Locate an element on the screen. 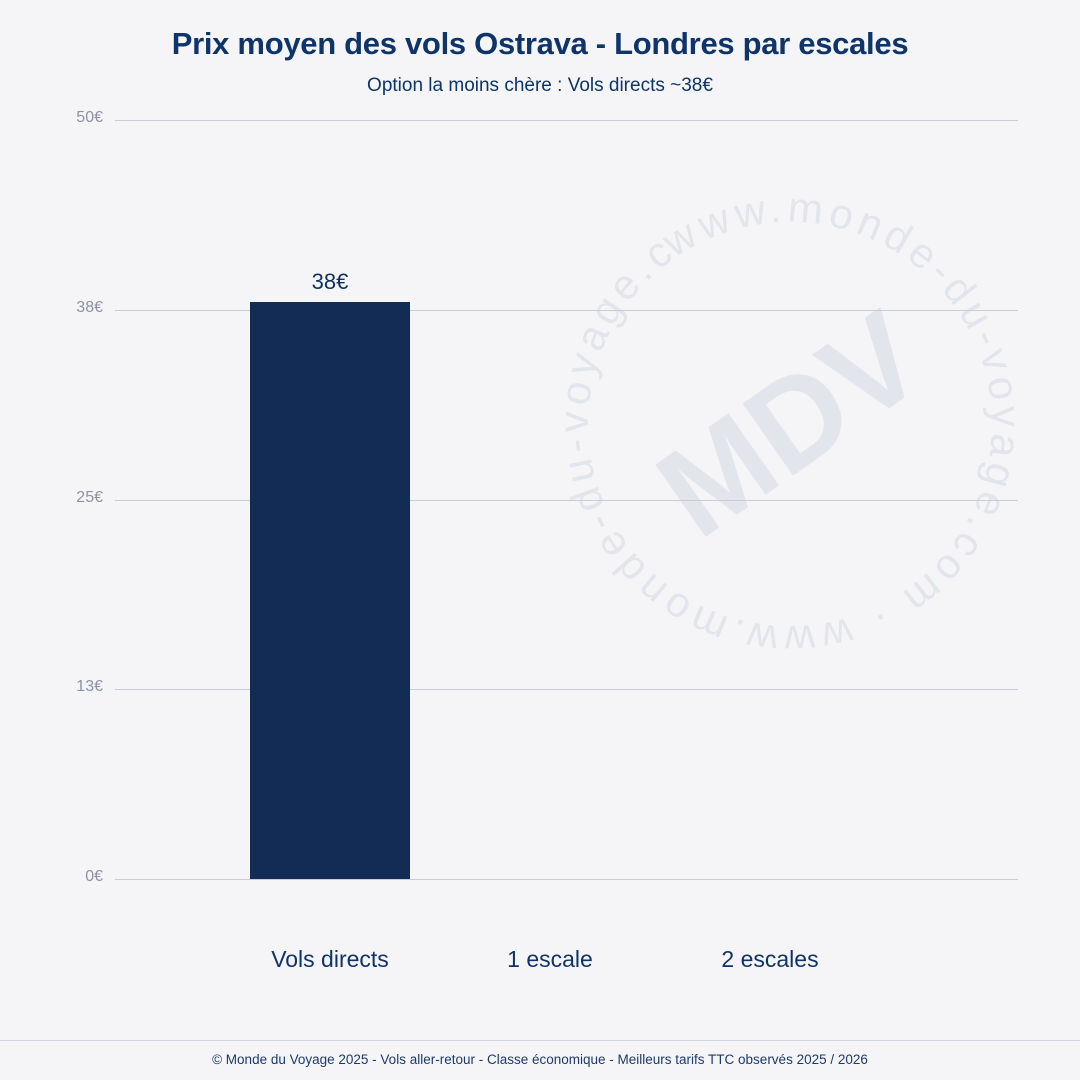 This screenshot has height=1080, width=1080. x-category-label: 2 escales is located at coordinates (770, 959).